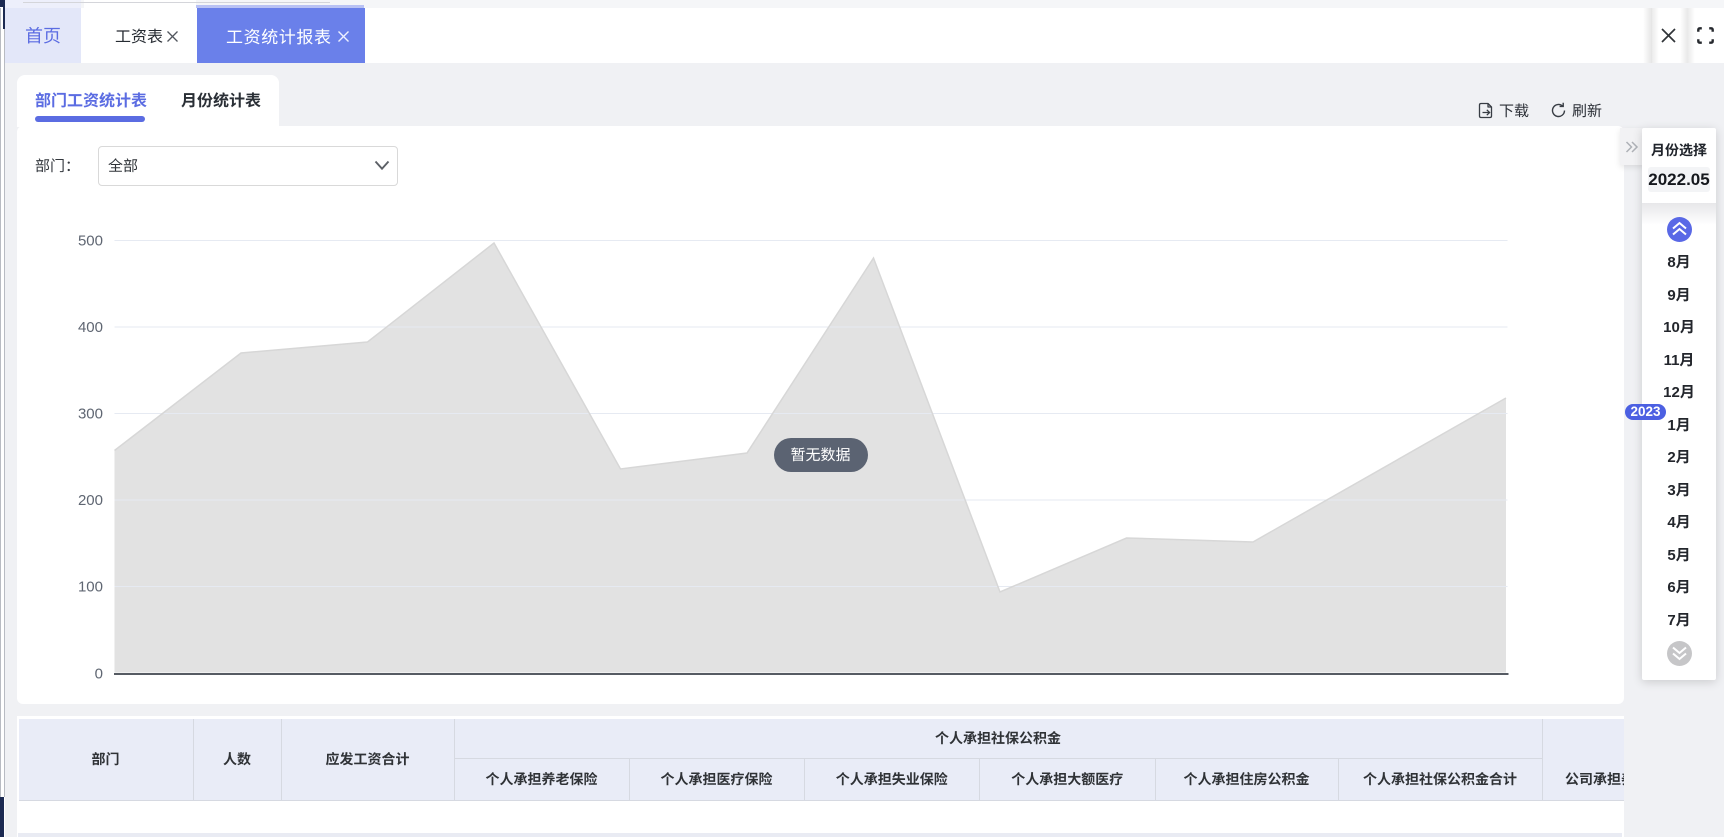  I want to click on svg-text: 100, so click(90, 587).